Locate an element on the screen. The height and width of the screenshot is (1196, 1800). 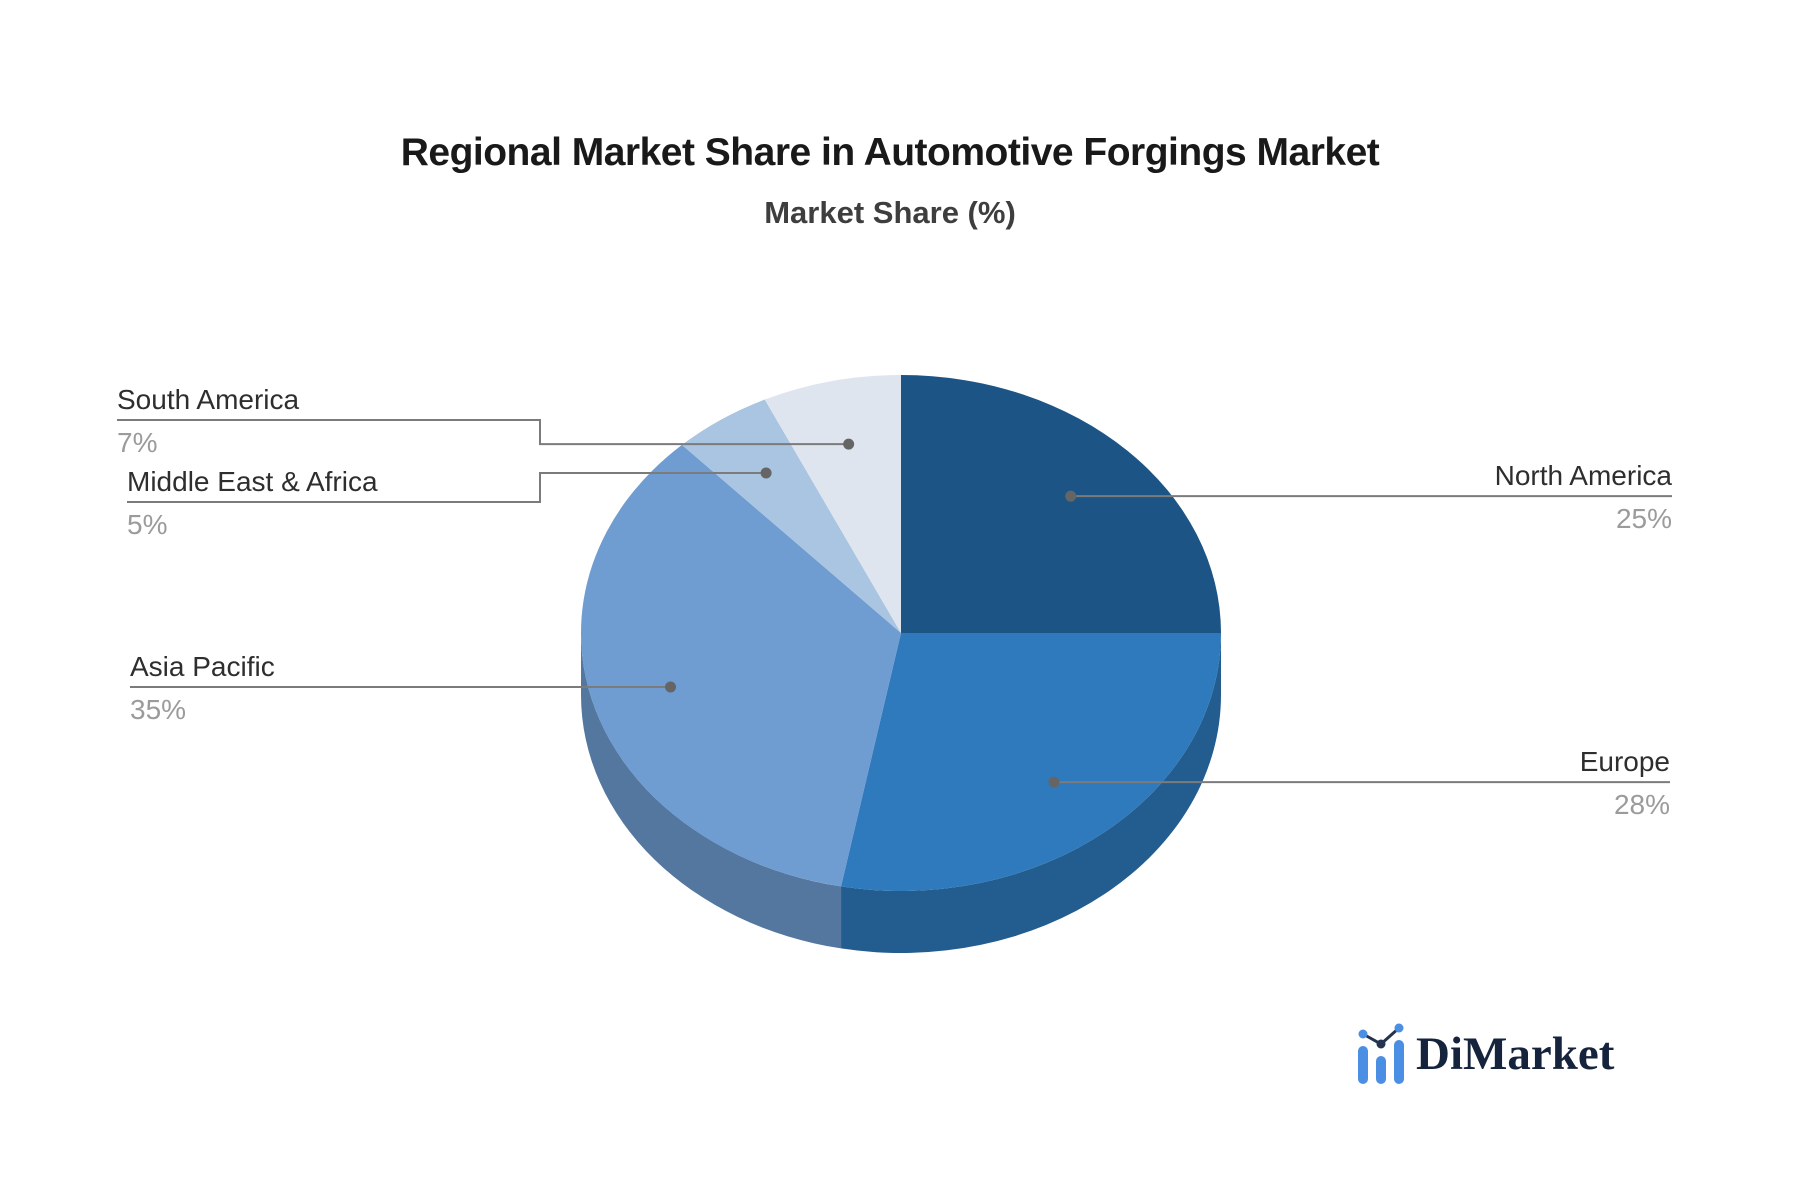
pie-slice-side-europe is located at coordinates (1031, 793).